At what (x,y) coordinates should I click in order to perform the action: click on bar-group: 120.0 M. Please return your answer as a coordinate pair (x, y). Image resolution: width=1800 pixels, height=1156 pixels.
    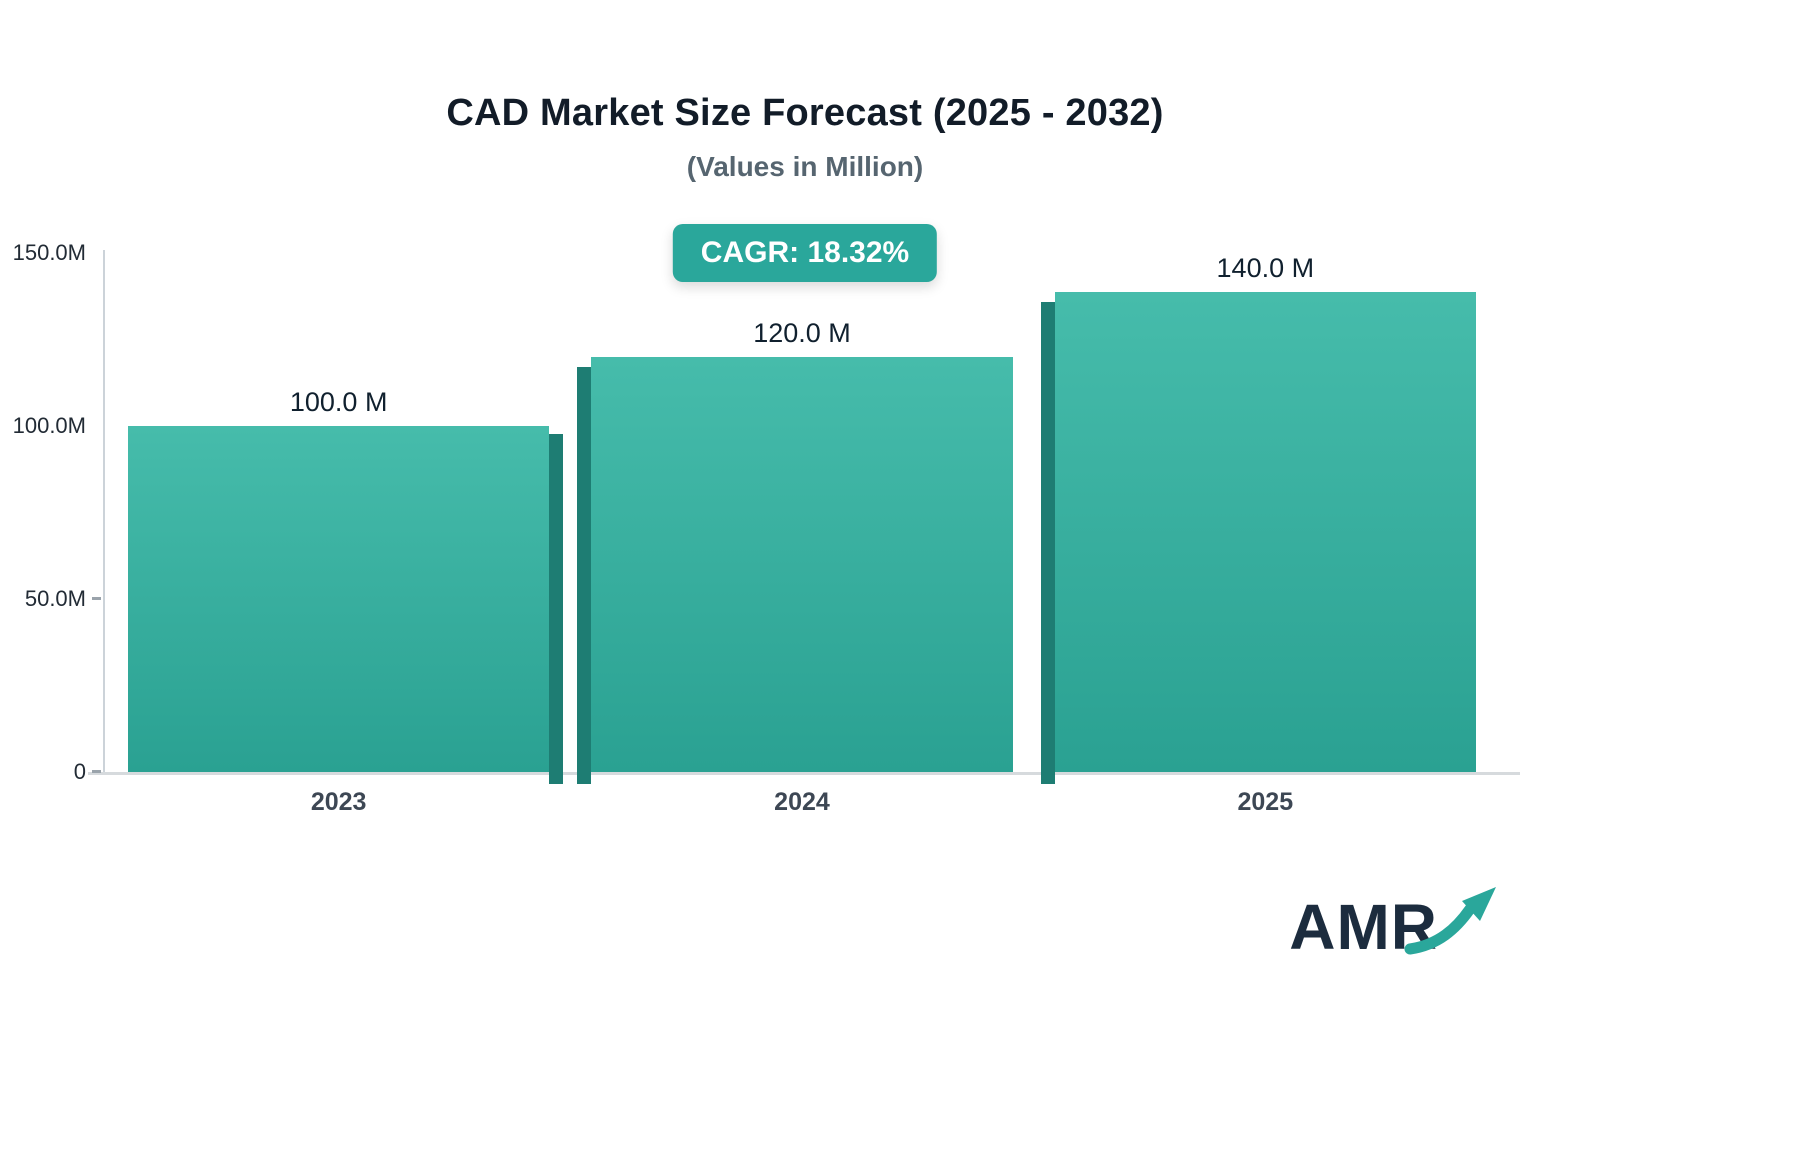
    Looking at the image, I should click on (795, 519).